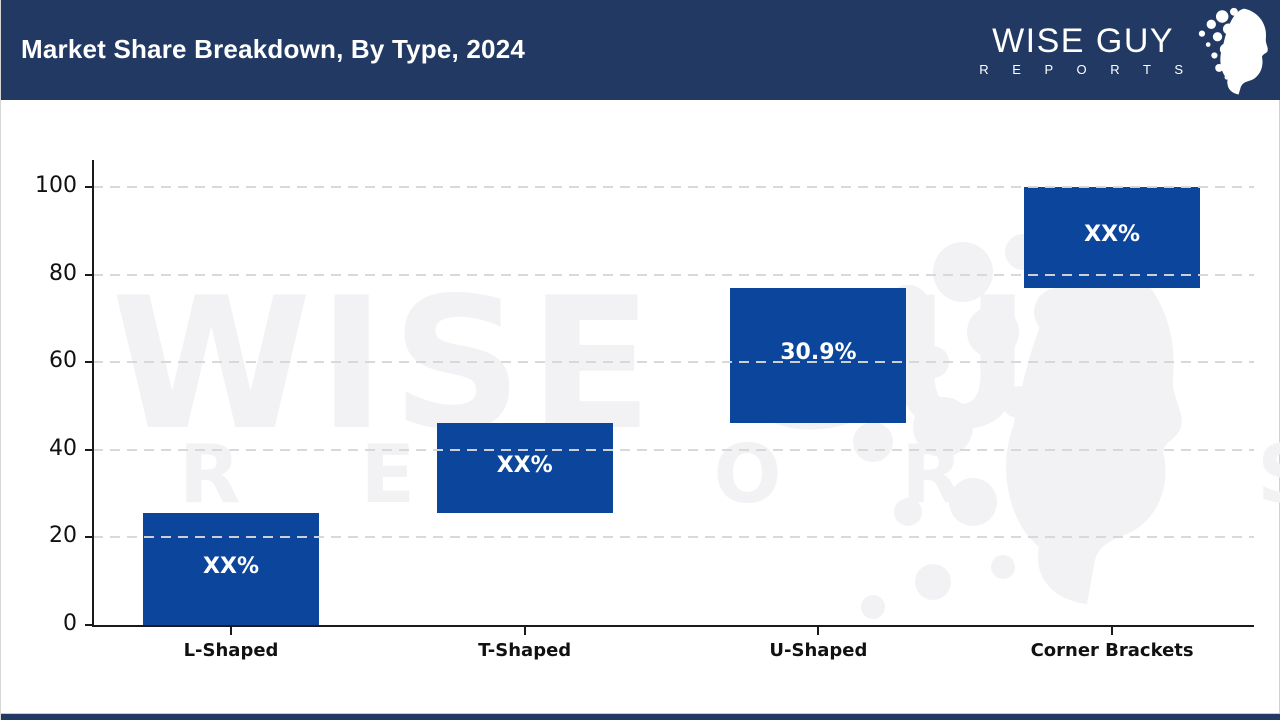 This screenshot has height=720, width=1280. Describe the element at coordinates (63, 448) in the screenshot. I see `y-tick-label-40: 40` at that location.